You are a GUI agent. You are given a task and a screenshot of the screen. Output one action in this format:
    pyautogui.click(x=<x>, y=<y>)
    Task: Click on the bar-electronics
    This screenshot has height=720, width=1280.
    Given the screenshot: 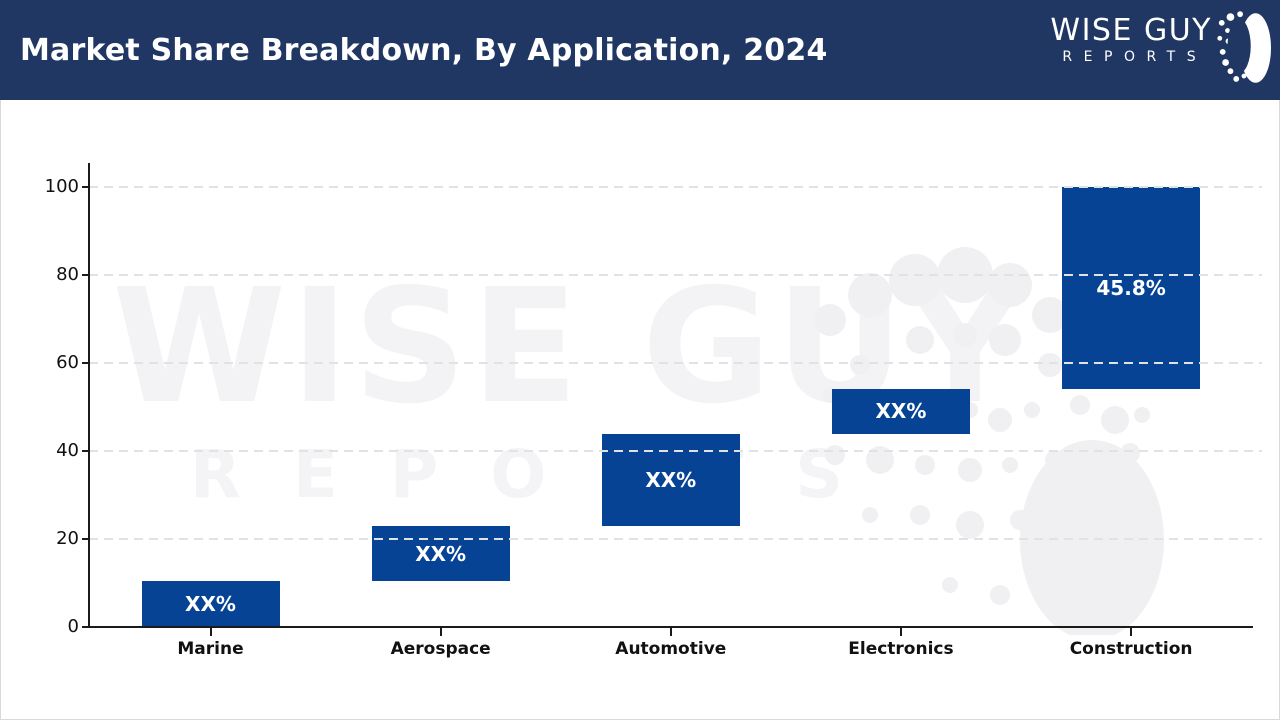 What is the action you would take?
    pyautogui.click(x=900, y=411)
    